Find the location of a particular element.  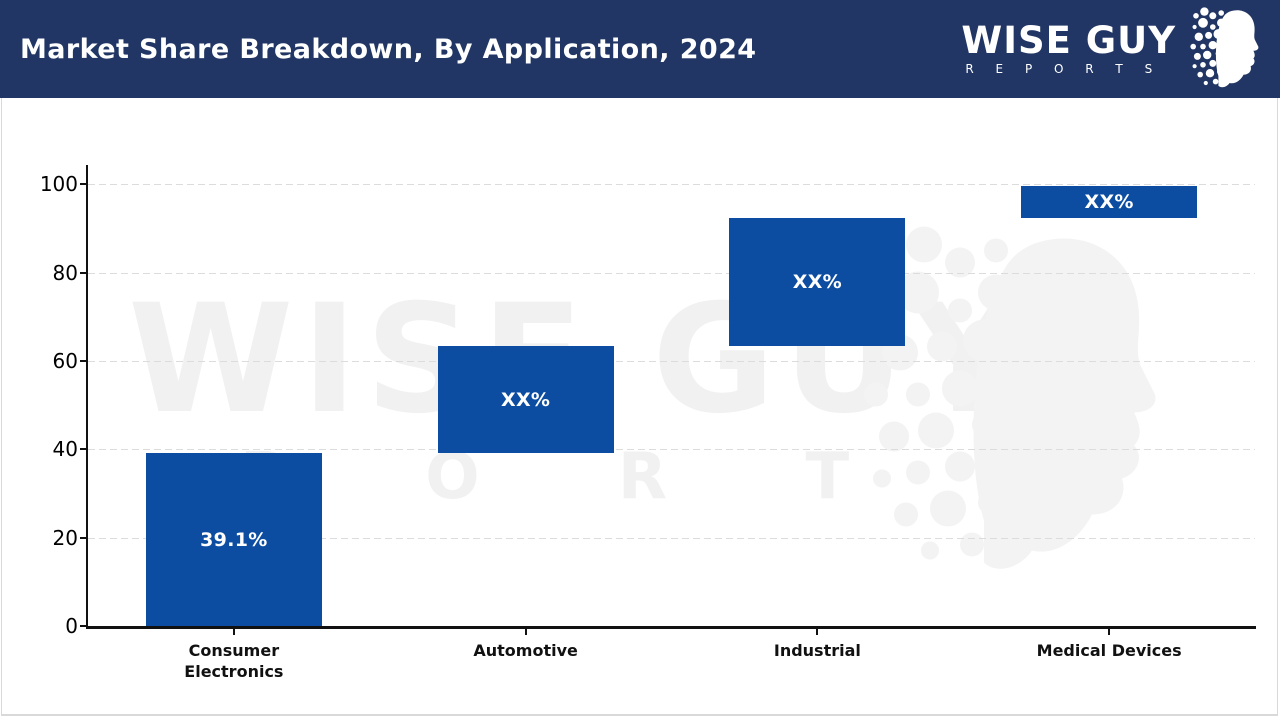

watermark-text-sub: P O R T S is located at coordinates (666, 477).